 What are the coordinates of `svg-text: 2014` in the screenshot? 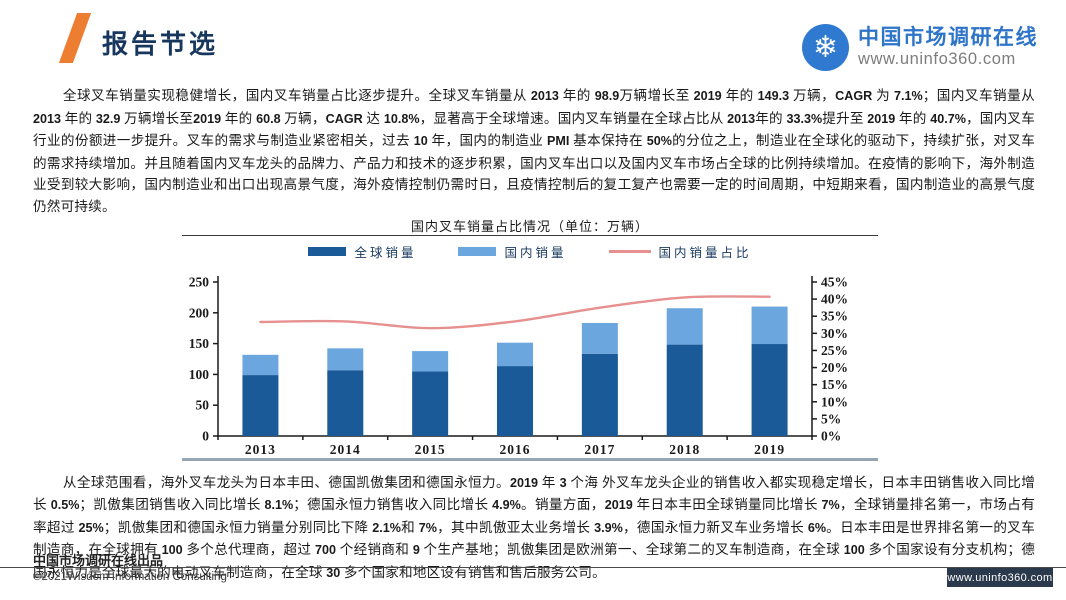 It's located at (345, 449).